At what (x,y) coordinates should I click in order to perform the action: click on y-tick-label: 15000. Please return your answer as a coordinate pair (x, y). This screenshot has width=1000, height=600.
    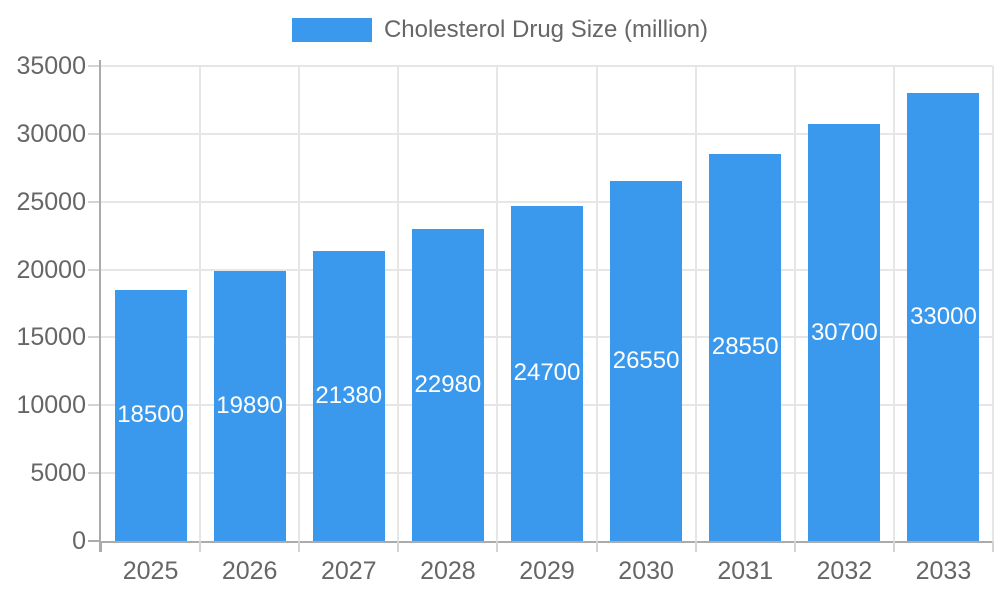
    Looking at the image, I should click on (51, 337).